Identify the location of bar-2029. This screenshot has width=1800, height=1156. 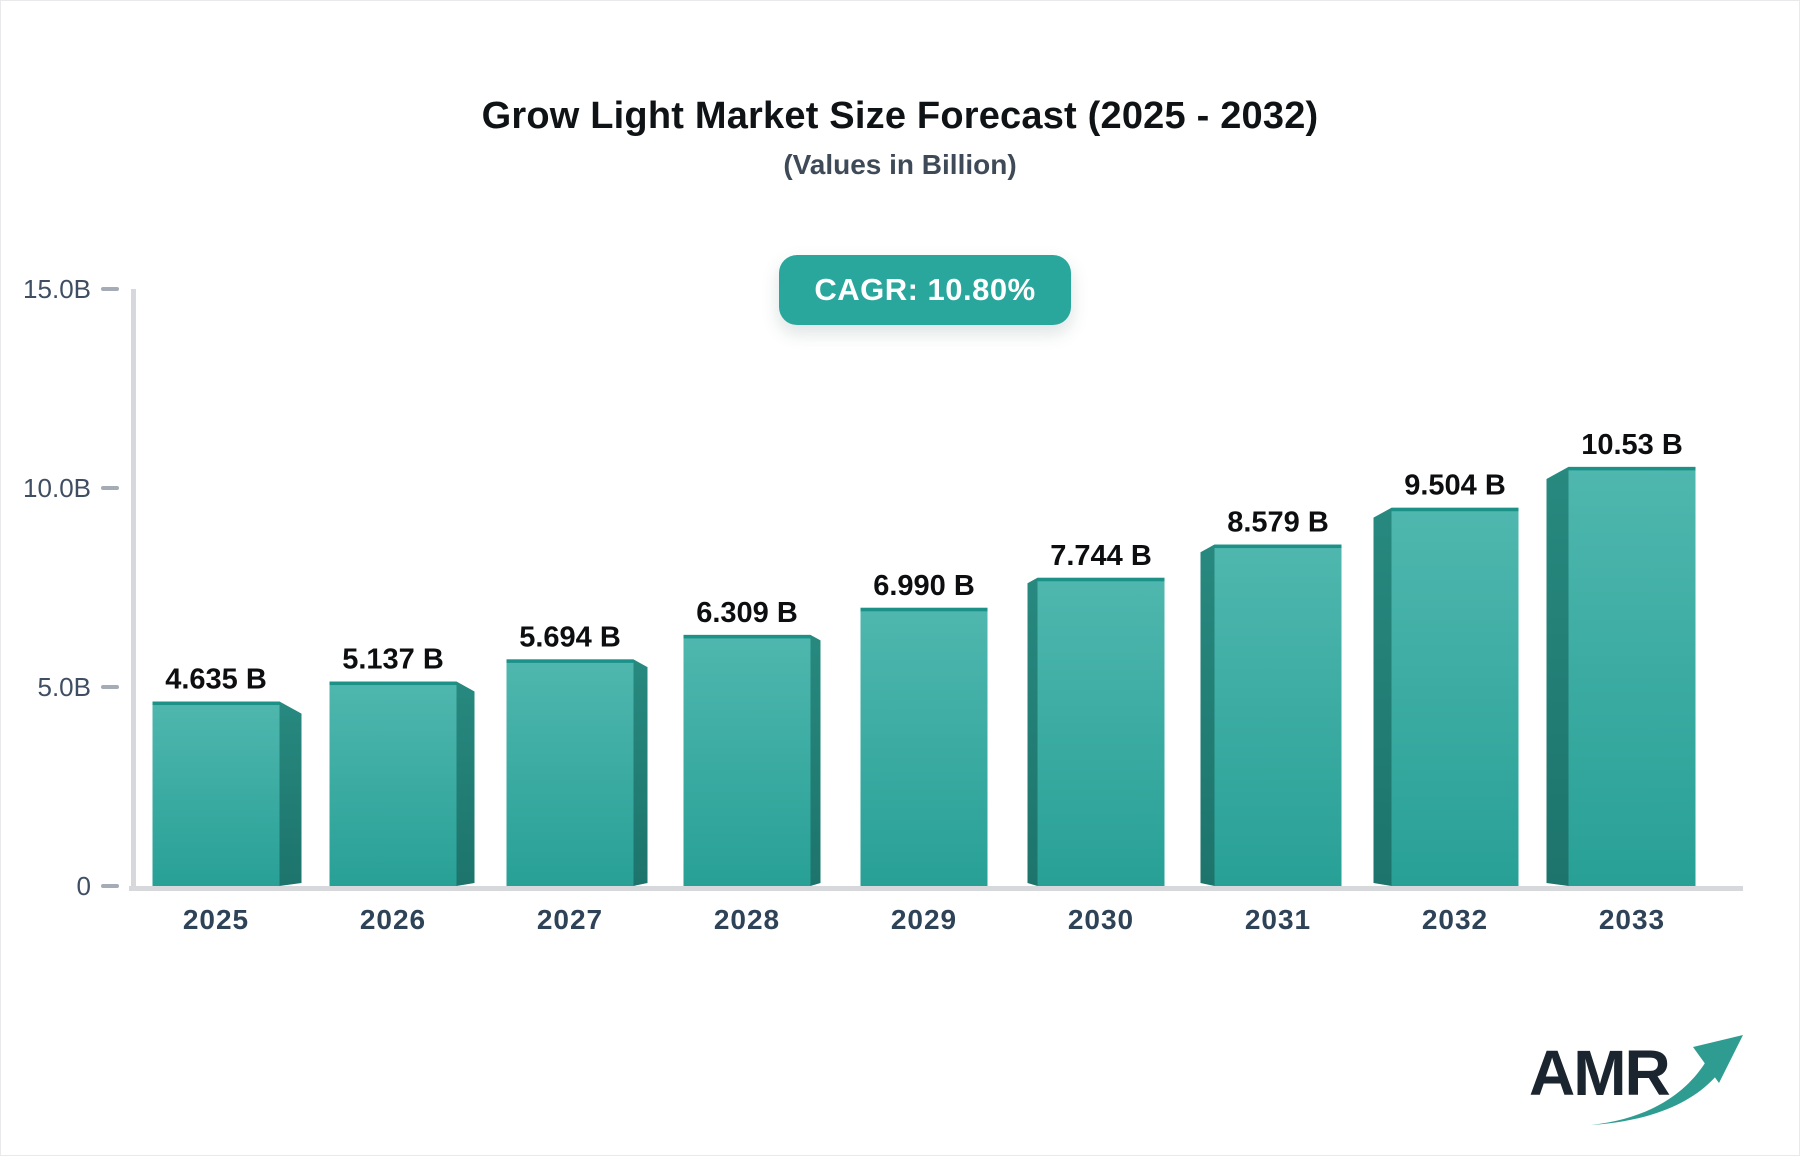
(924, 746).